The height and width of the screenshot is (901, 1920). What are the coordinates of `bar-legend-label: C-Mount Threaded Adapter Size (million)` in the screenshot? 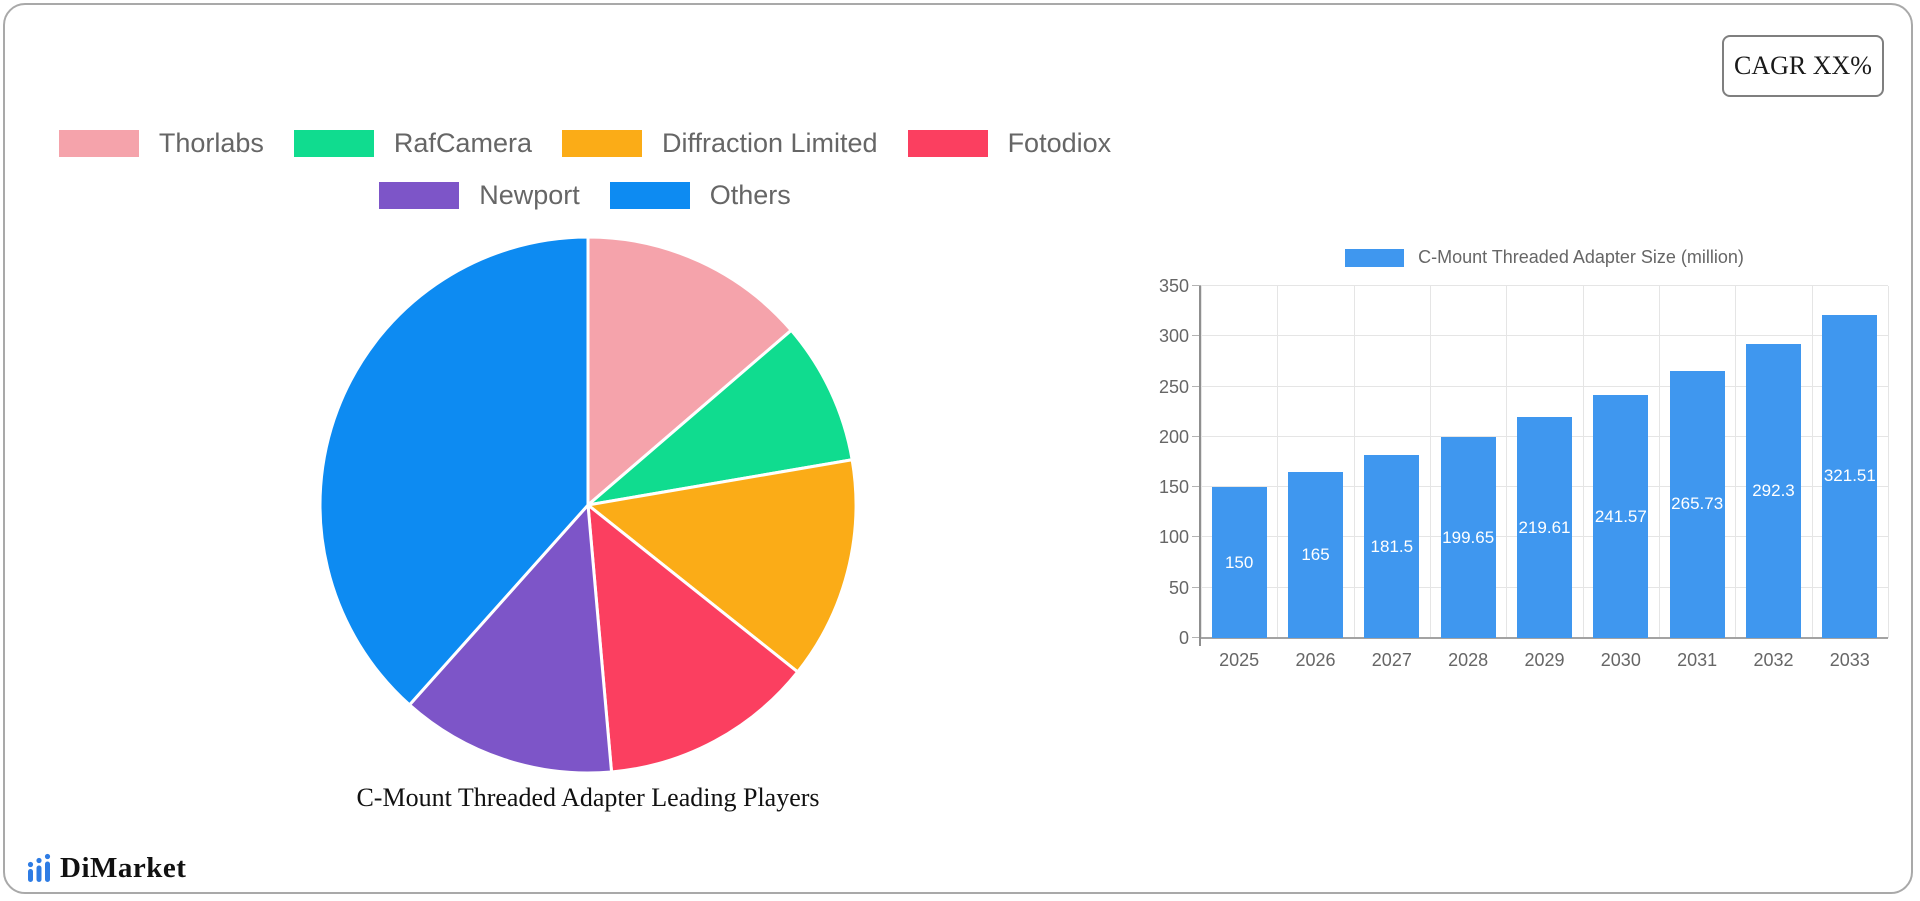 It's located at (1581, 257).